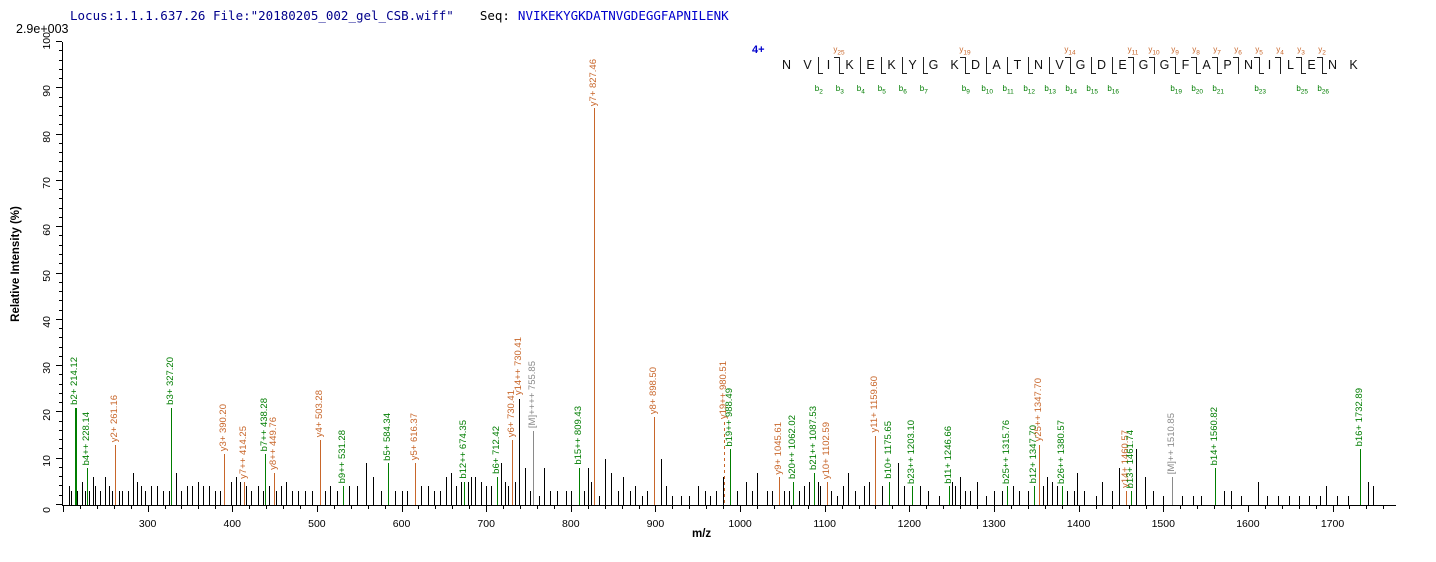 This screenshot has width=1436, height=562. What do you see at coordinates (1301, 51) in the screenshot?
I see `y-ion-label: y3` at bounding box center [1301, 51].